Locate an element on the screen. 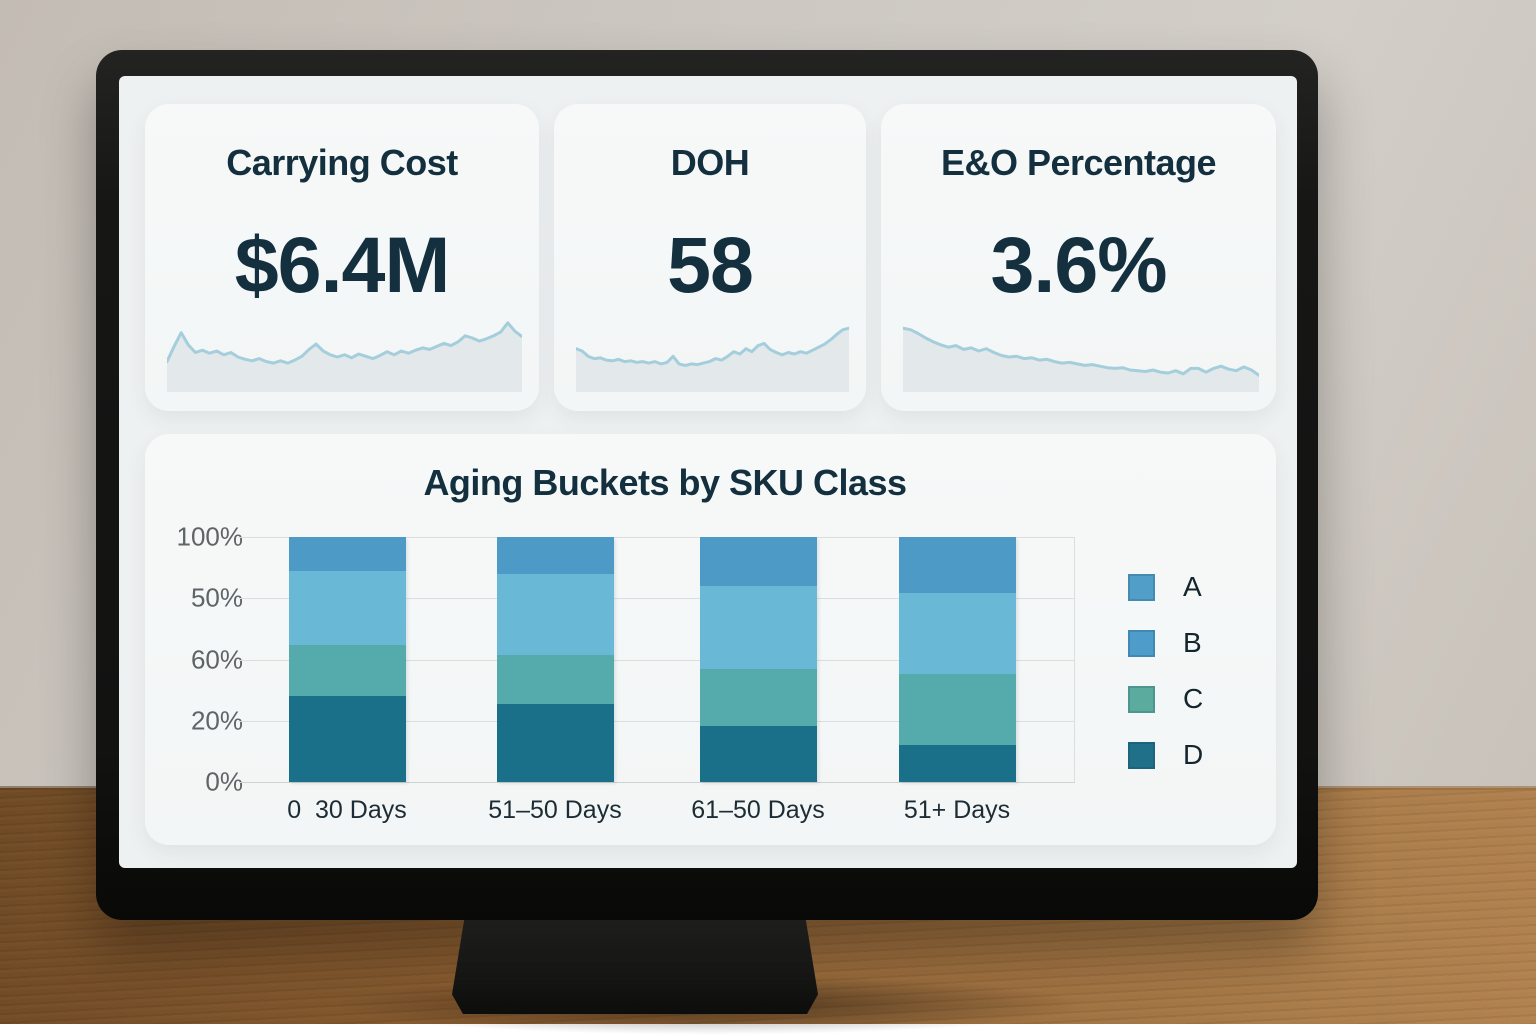 Image resolution: width=1536 pixels, height=1035 pixels. y-tick-label: 0% is located at coordinates (224, 781).